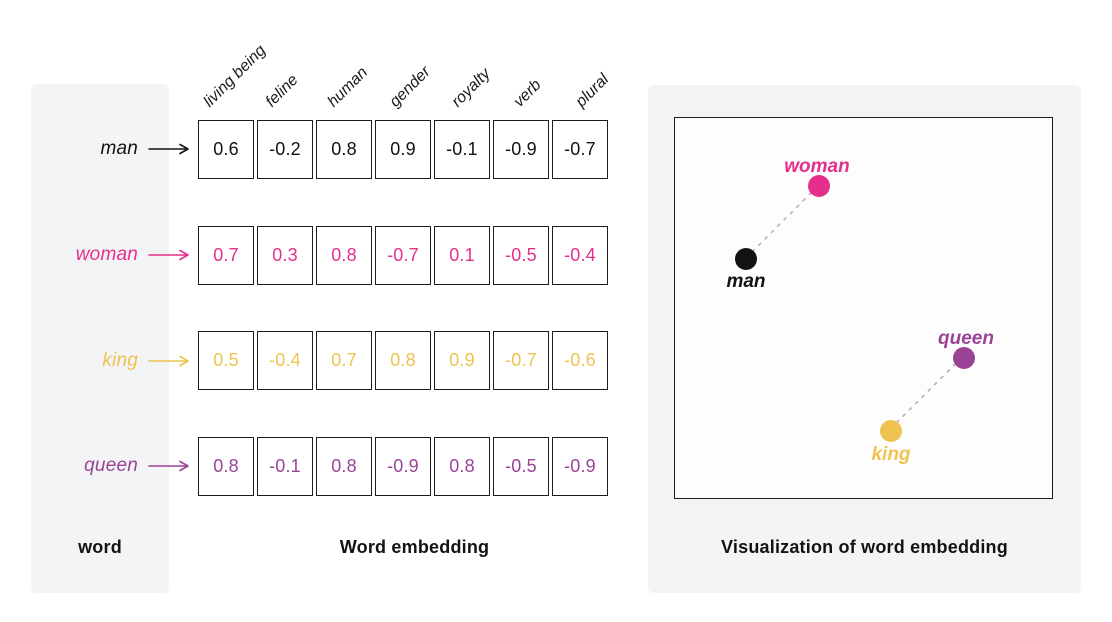 The width and height of the screenshot is (1112, 622). What do you see at coordinates (854, 307) in the screenshot?
I see `connection-lines` at bounding box center [854, 307].